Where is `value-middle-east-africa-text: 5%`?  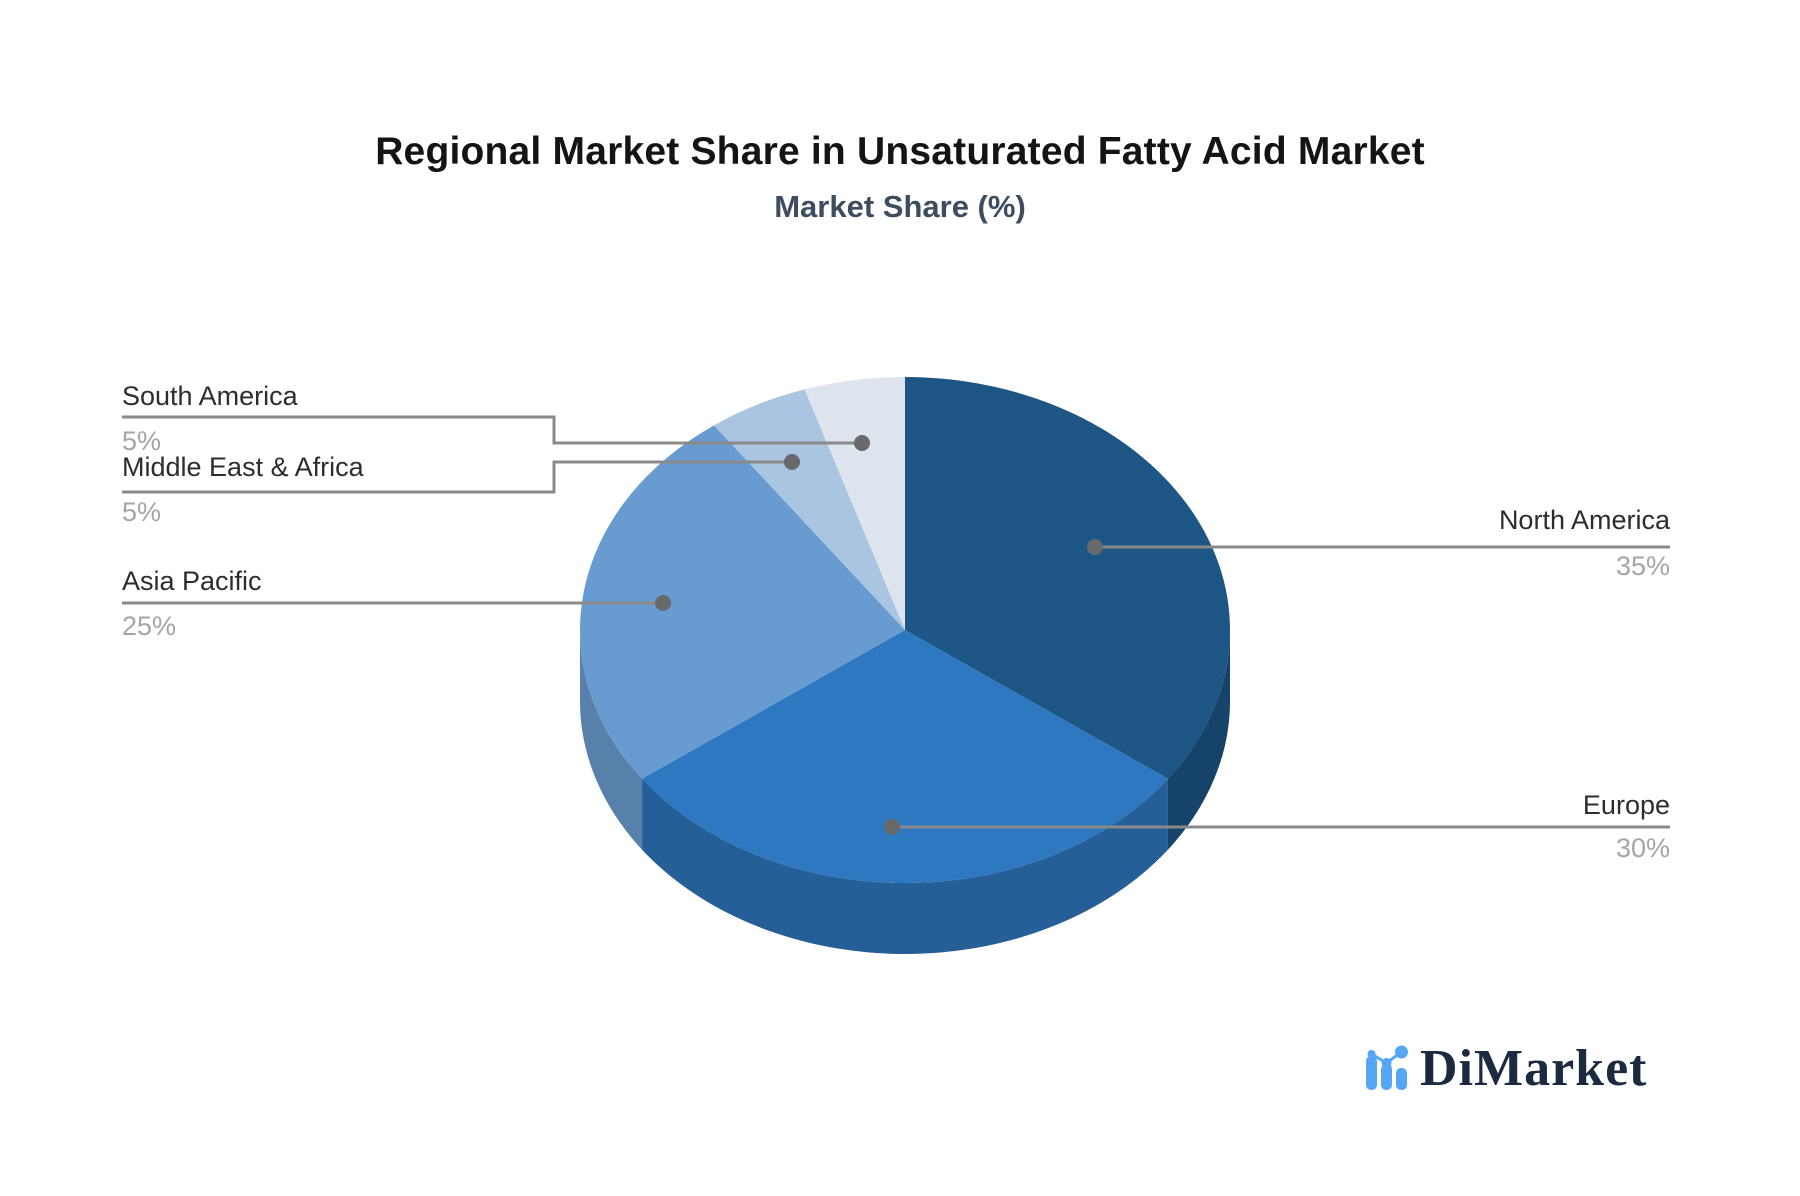
value-middle-east-africa-text: 5% is located at coordinates (142, 512).